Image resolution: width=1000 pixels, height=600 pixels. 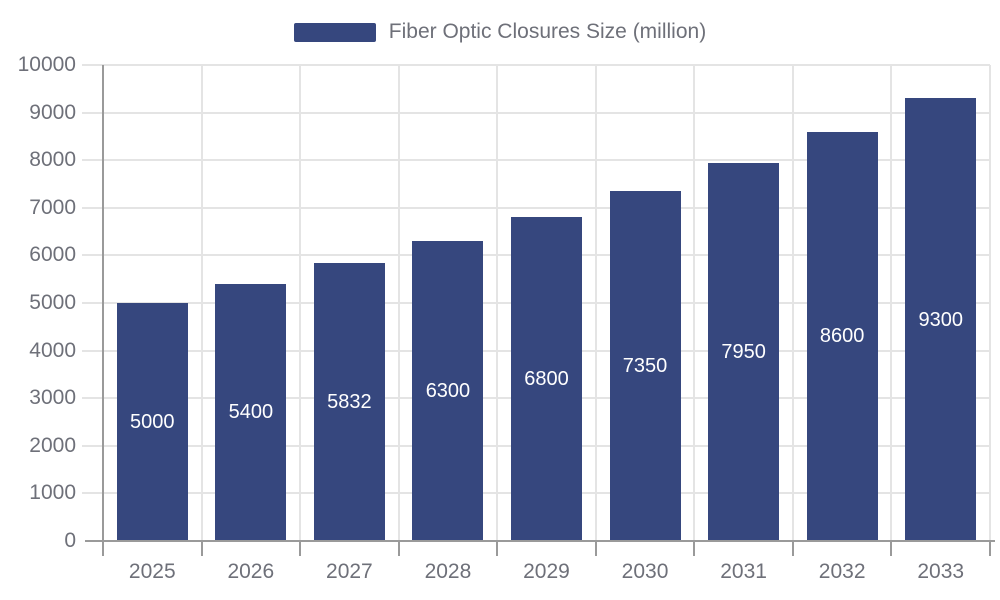 I want to click on x-axis-line, so click(x=540, y=541).